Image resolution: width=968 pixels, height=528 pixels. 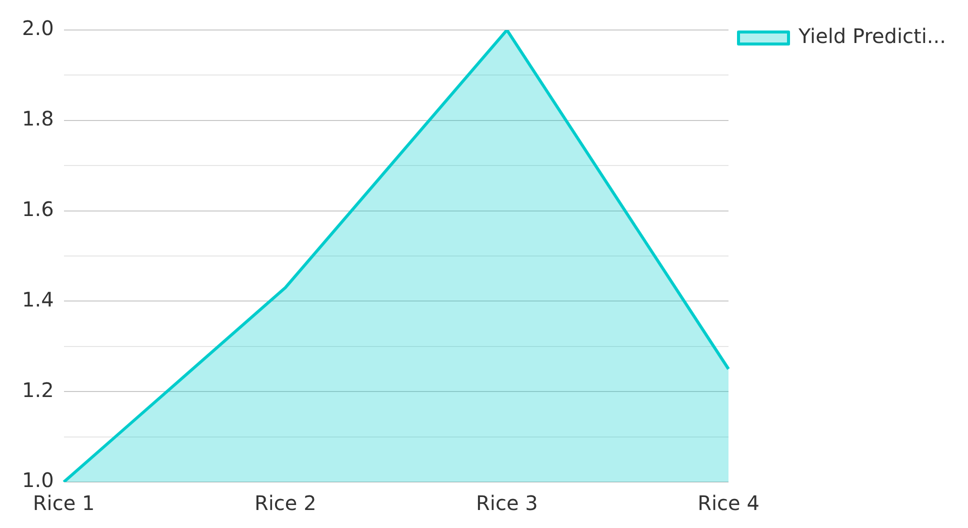 What do you see at coordinates (729, 503) in the screenshot?
I see `x-tick-label: Rice 4` at bounding box center [729, 503].